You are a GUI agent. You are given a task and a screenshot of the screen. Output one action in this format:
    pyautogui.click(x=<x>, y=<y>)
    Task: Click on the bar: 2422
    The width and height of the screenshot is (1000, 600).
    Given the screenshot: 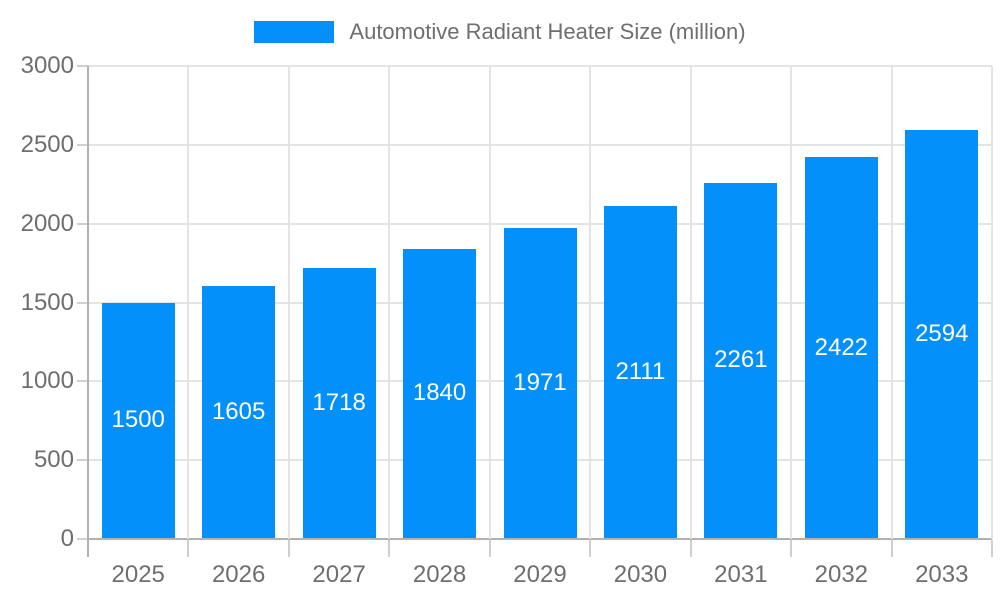 What is the action you would take?
    pyautogui.click(x=841, y=347)
    